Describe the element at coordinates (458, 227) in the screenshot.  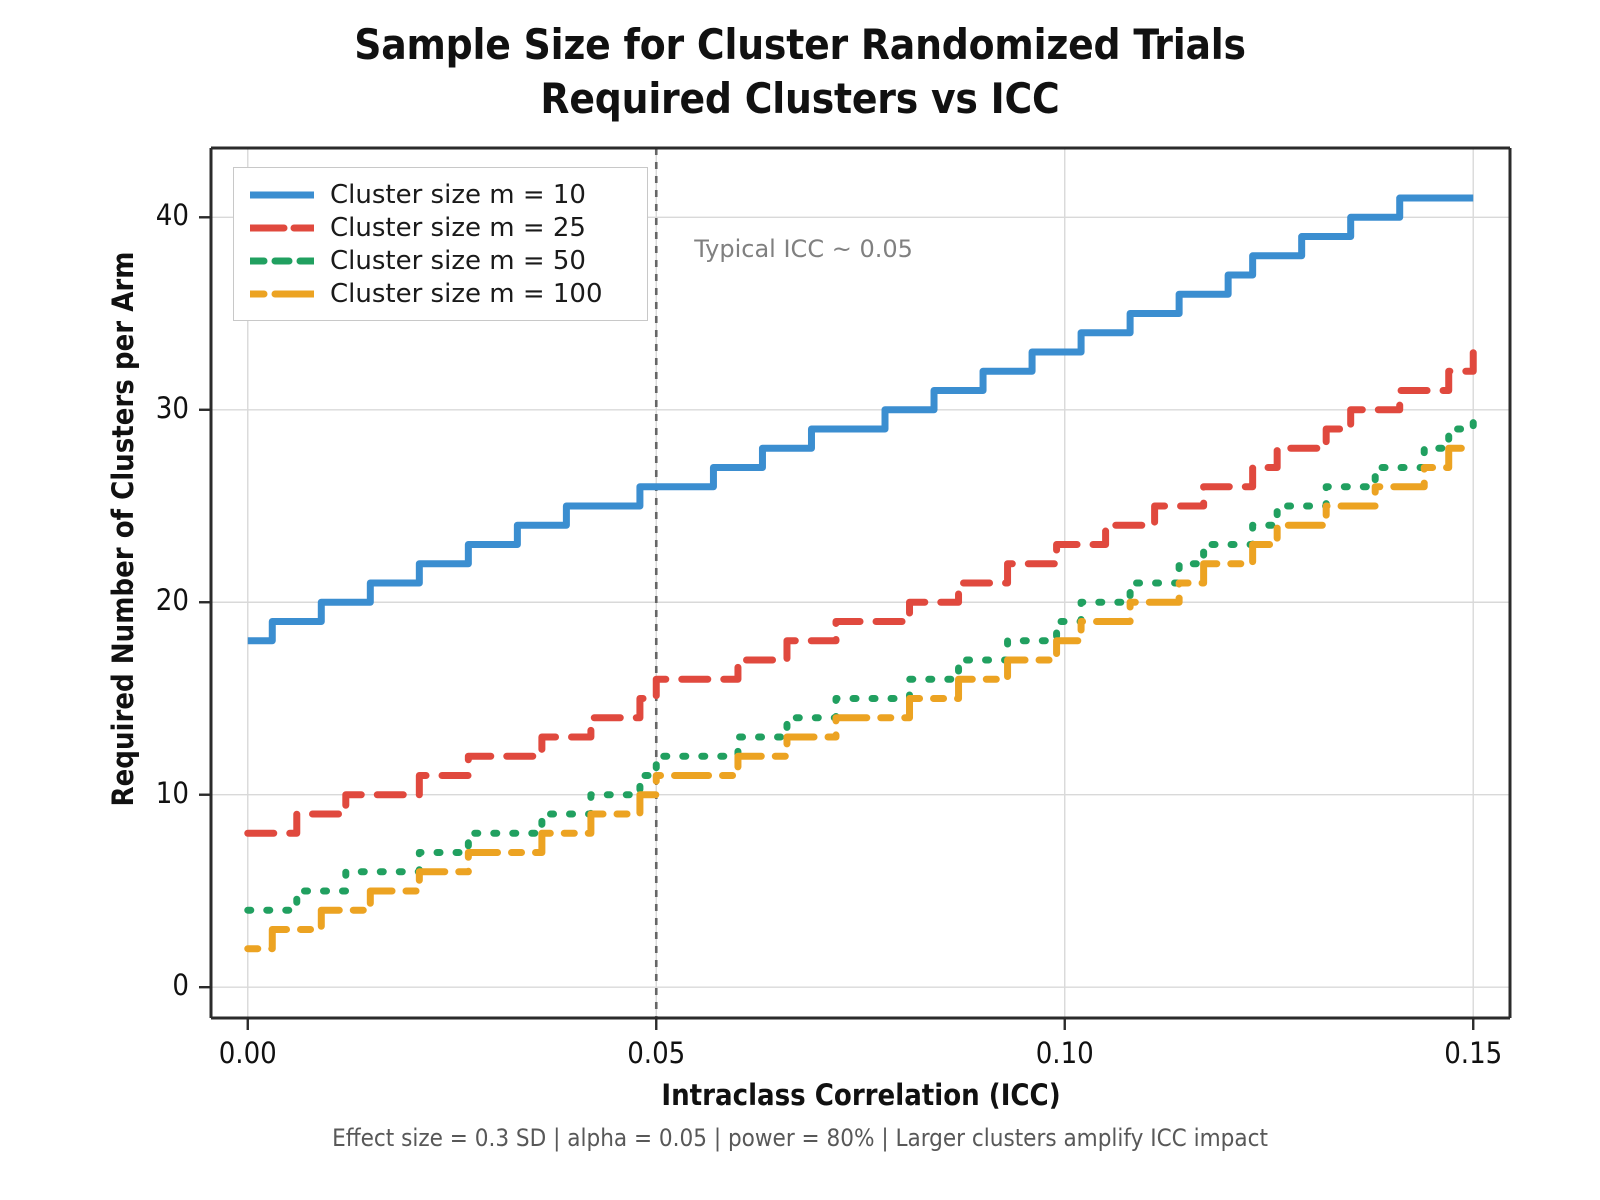
I see `legend-label: Cluster size m = 25` at that location.